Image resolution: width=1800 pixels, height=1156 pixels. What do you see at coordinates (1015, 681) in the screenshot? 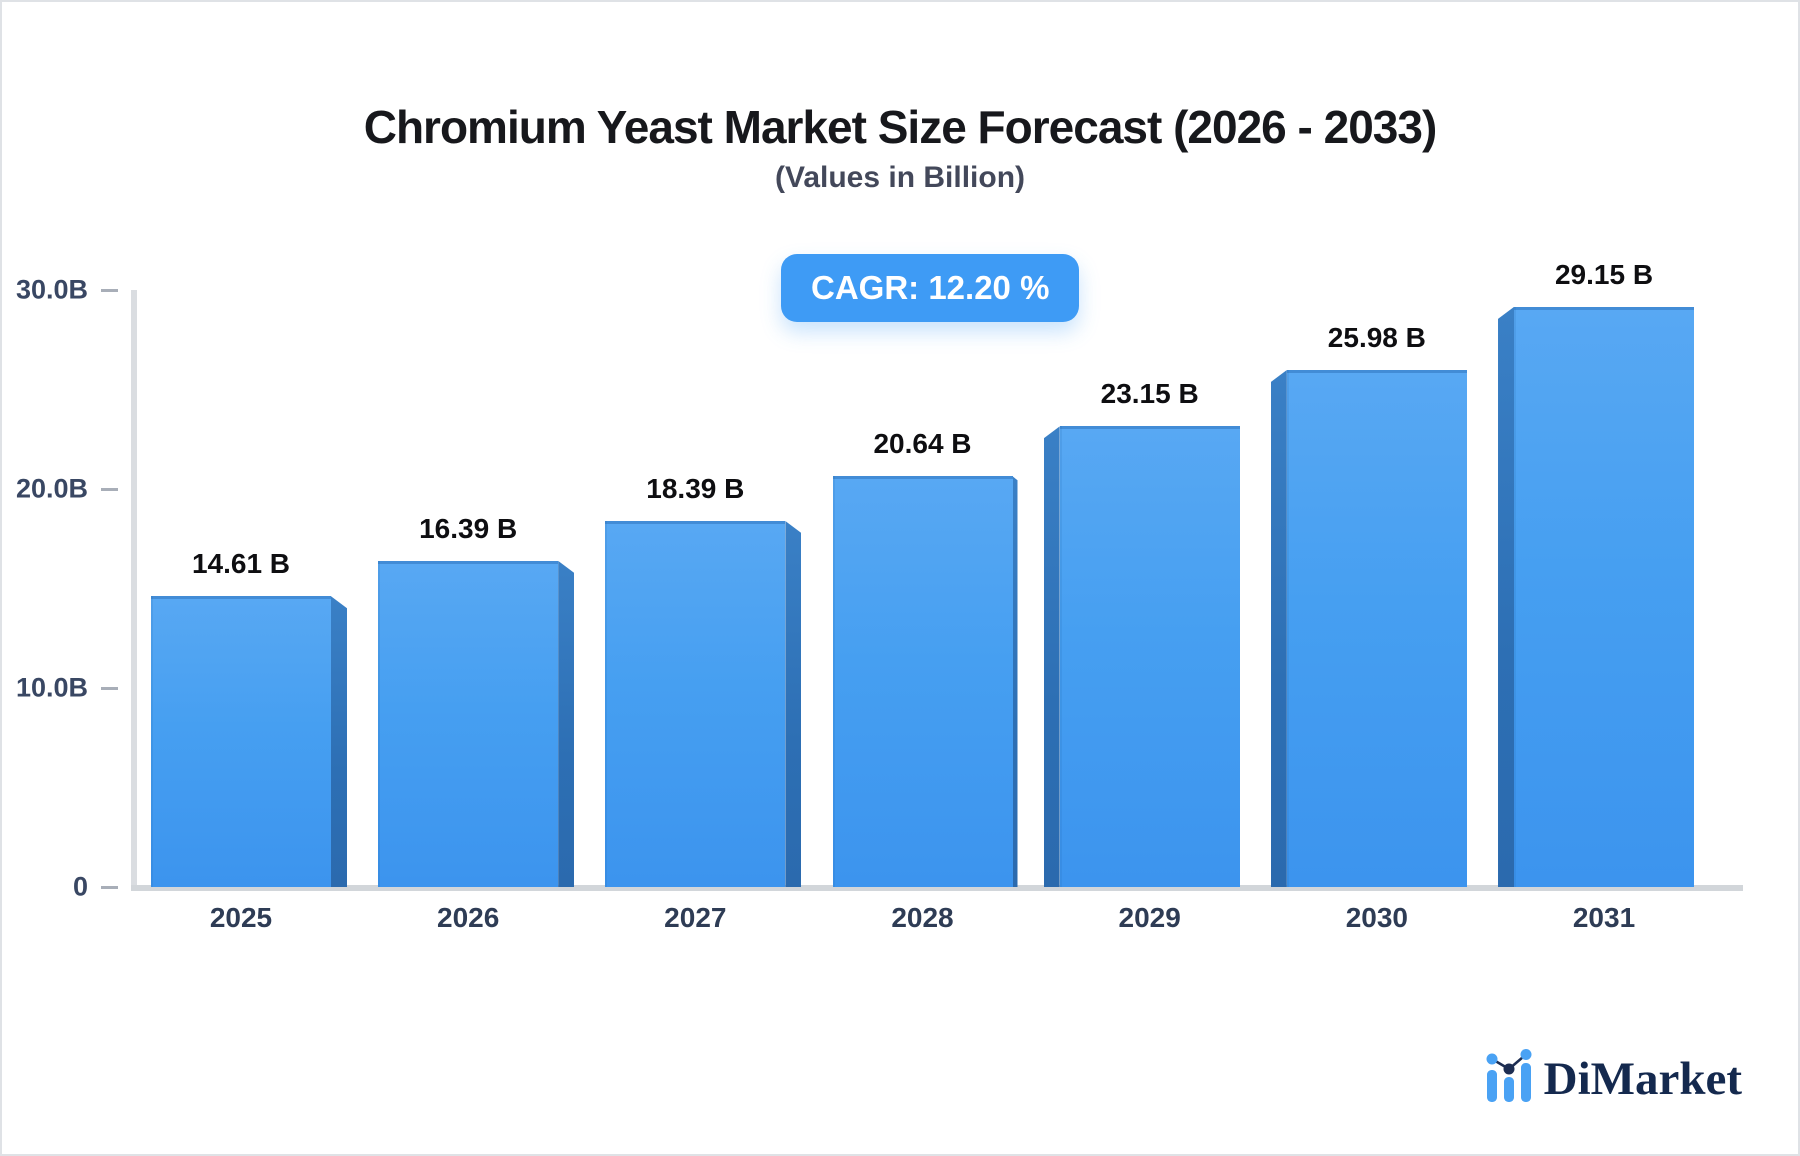
I see `bar-side-2028` at bounding box center [1015, 681].